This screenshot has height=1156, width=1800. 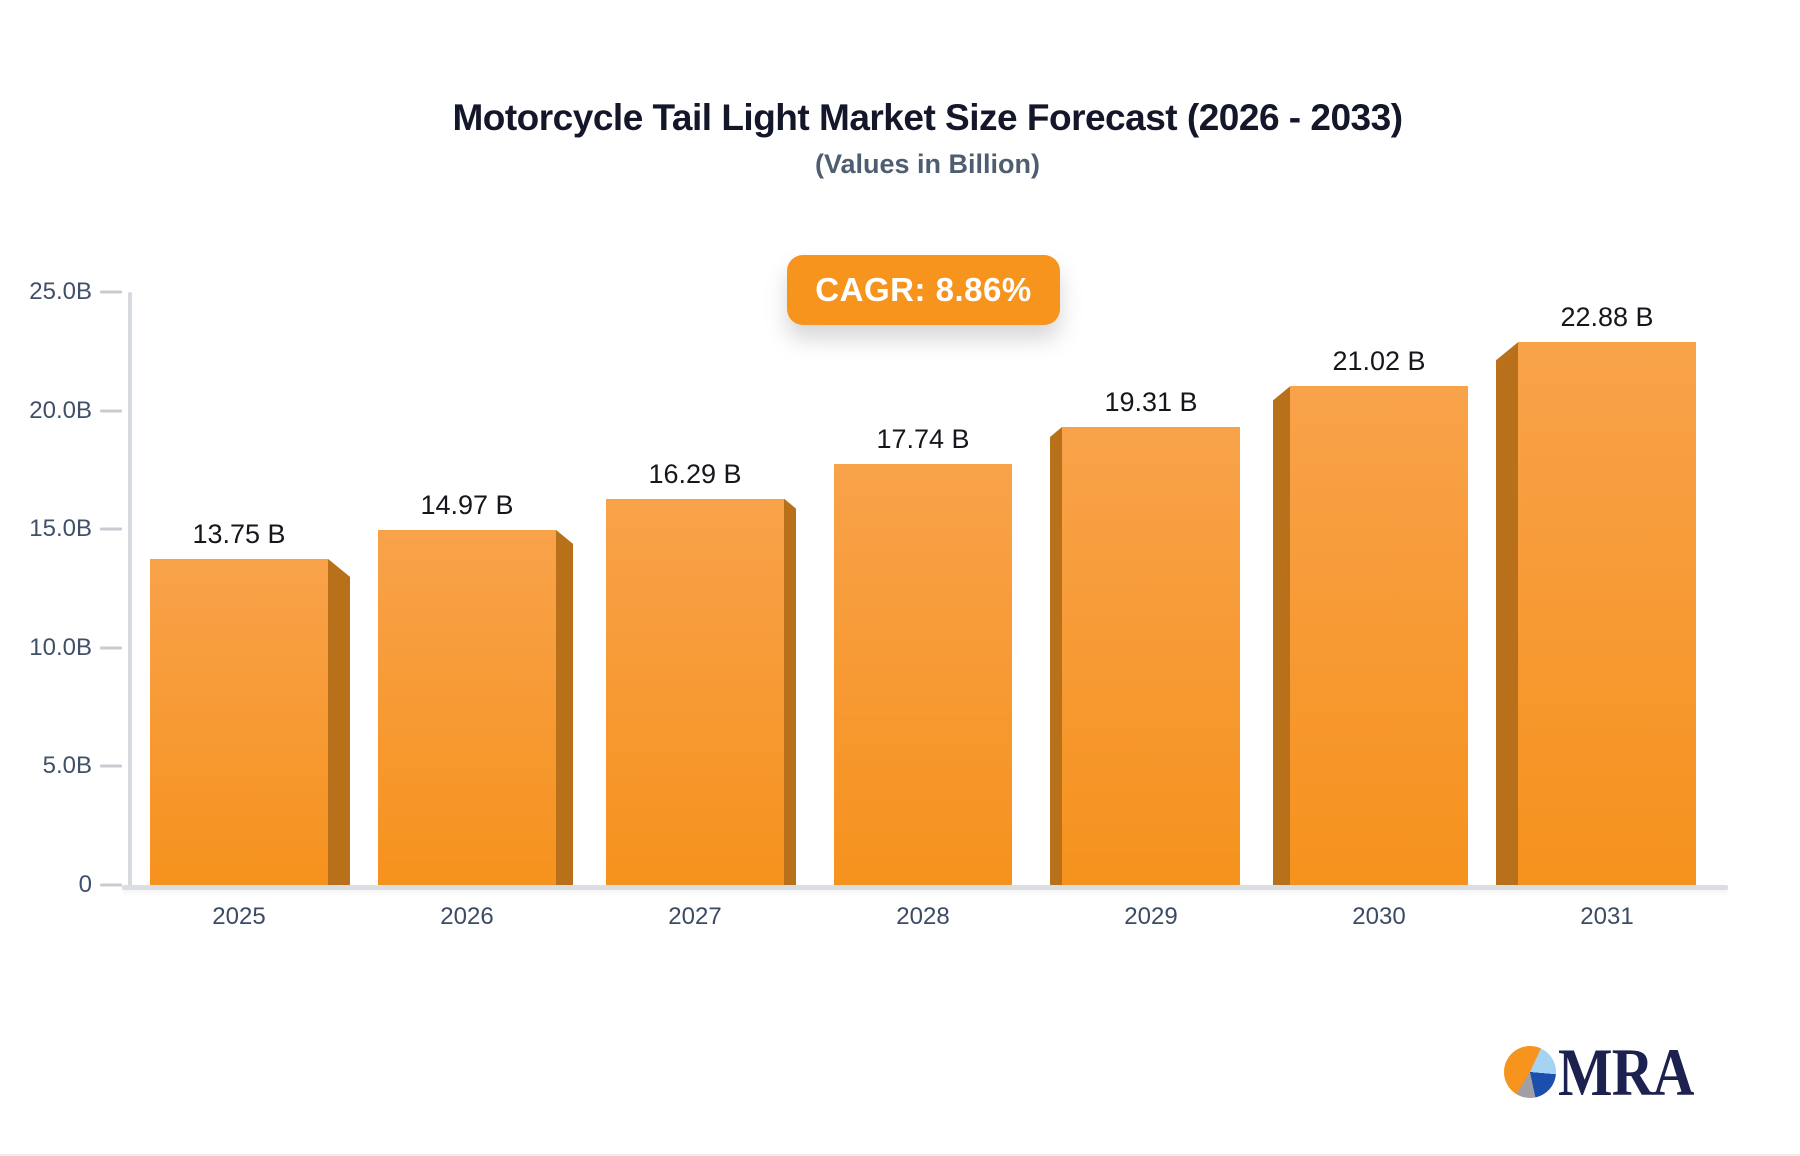 I want to click on bar-side-2026, so click(x=564, y=709).